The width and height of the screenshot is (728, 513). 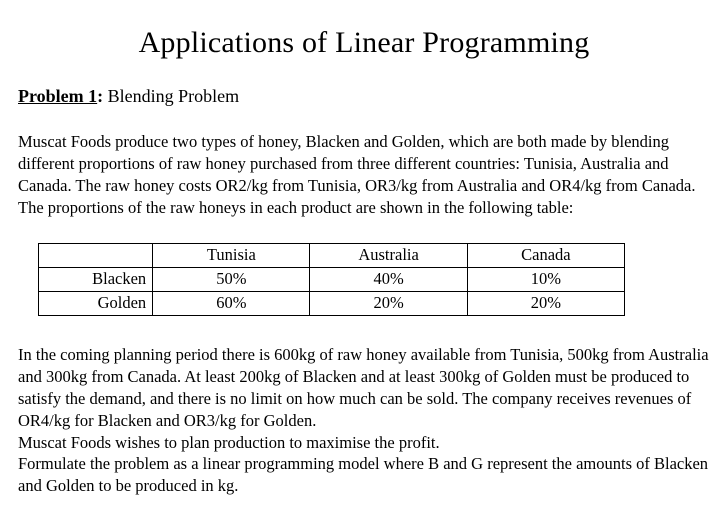 What do you see at coordinates (231, 255) in the screenshot?
I see `table-header-tunisia: Tunisia` at bounding box center [231, 255].